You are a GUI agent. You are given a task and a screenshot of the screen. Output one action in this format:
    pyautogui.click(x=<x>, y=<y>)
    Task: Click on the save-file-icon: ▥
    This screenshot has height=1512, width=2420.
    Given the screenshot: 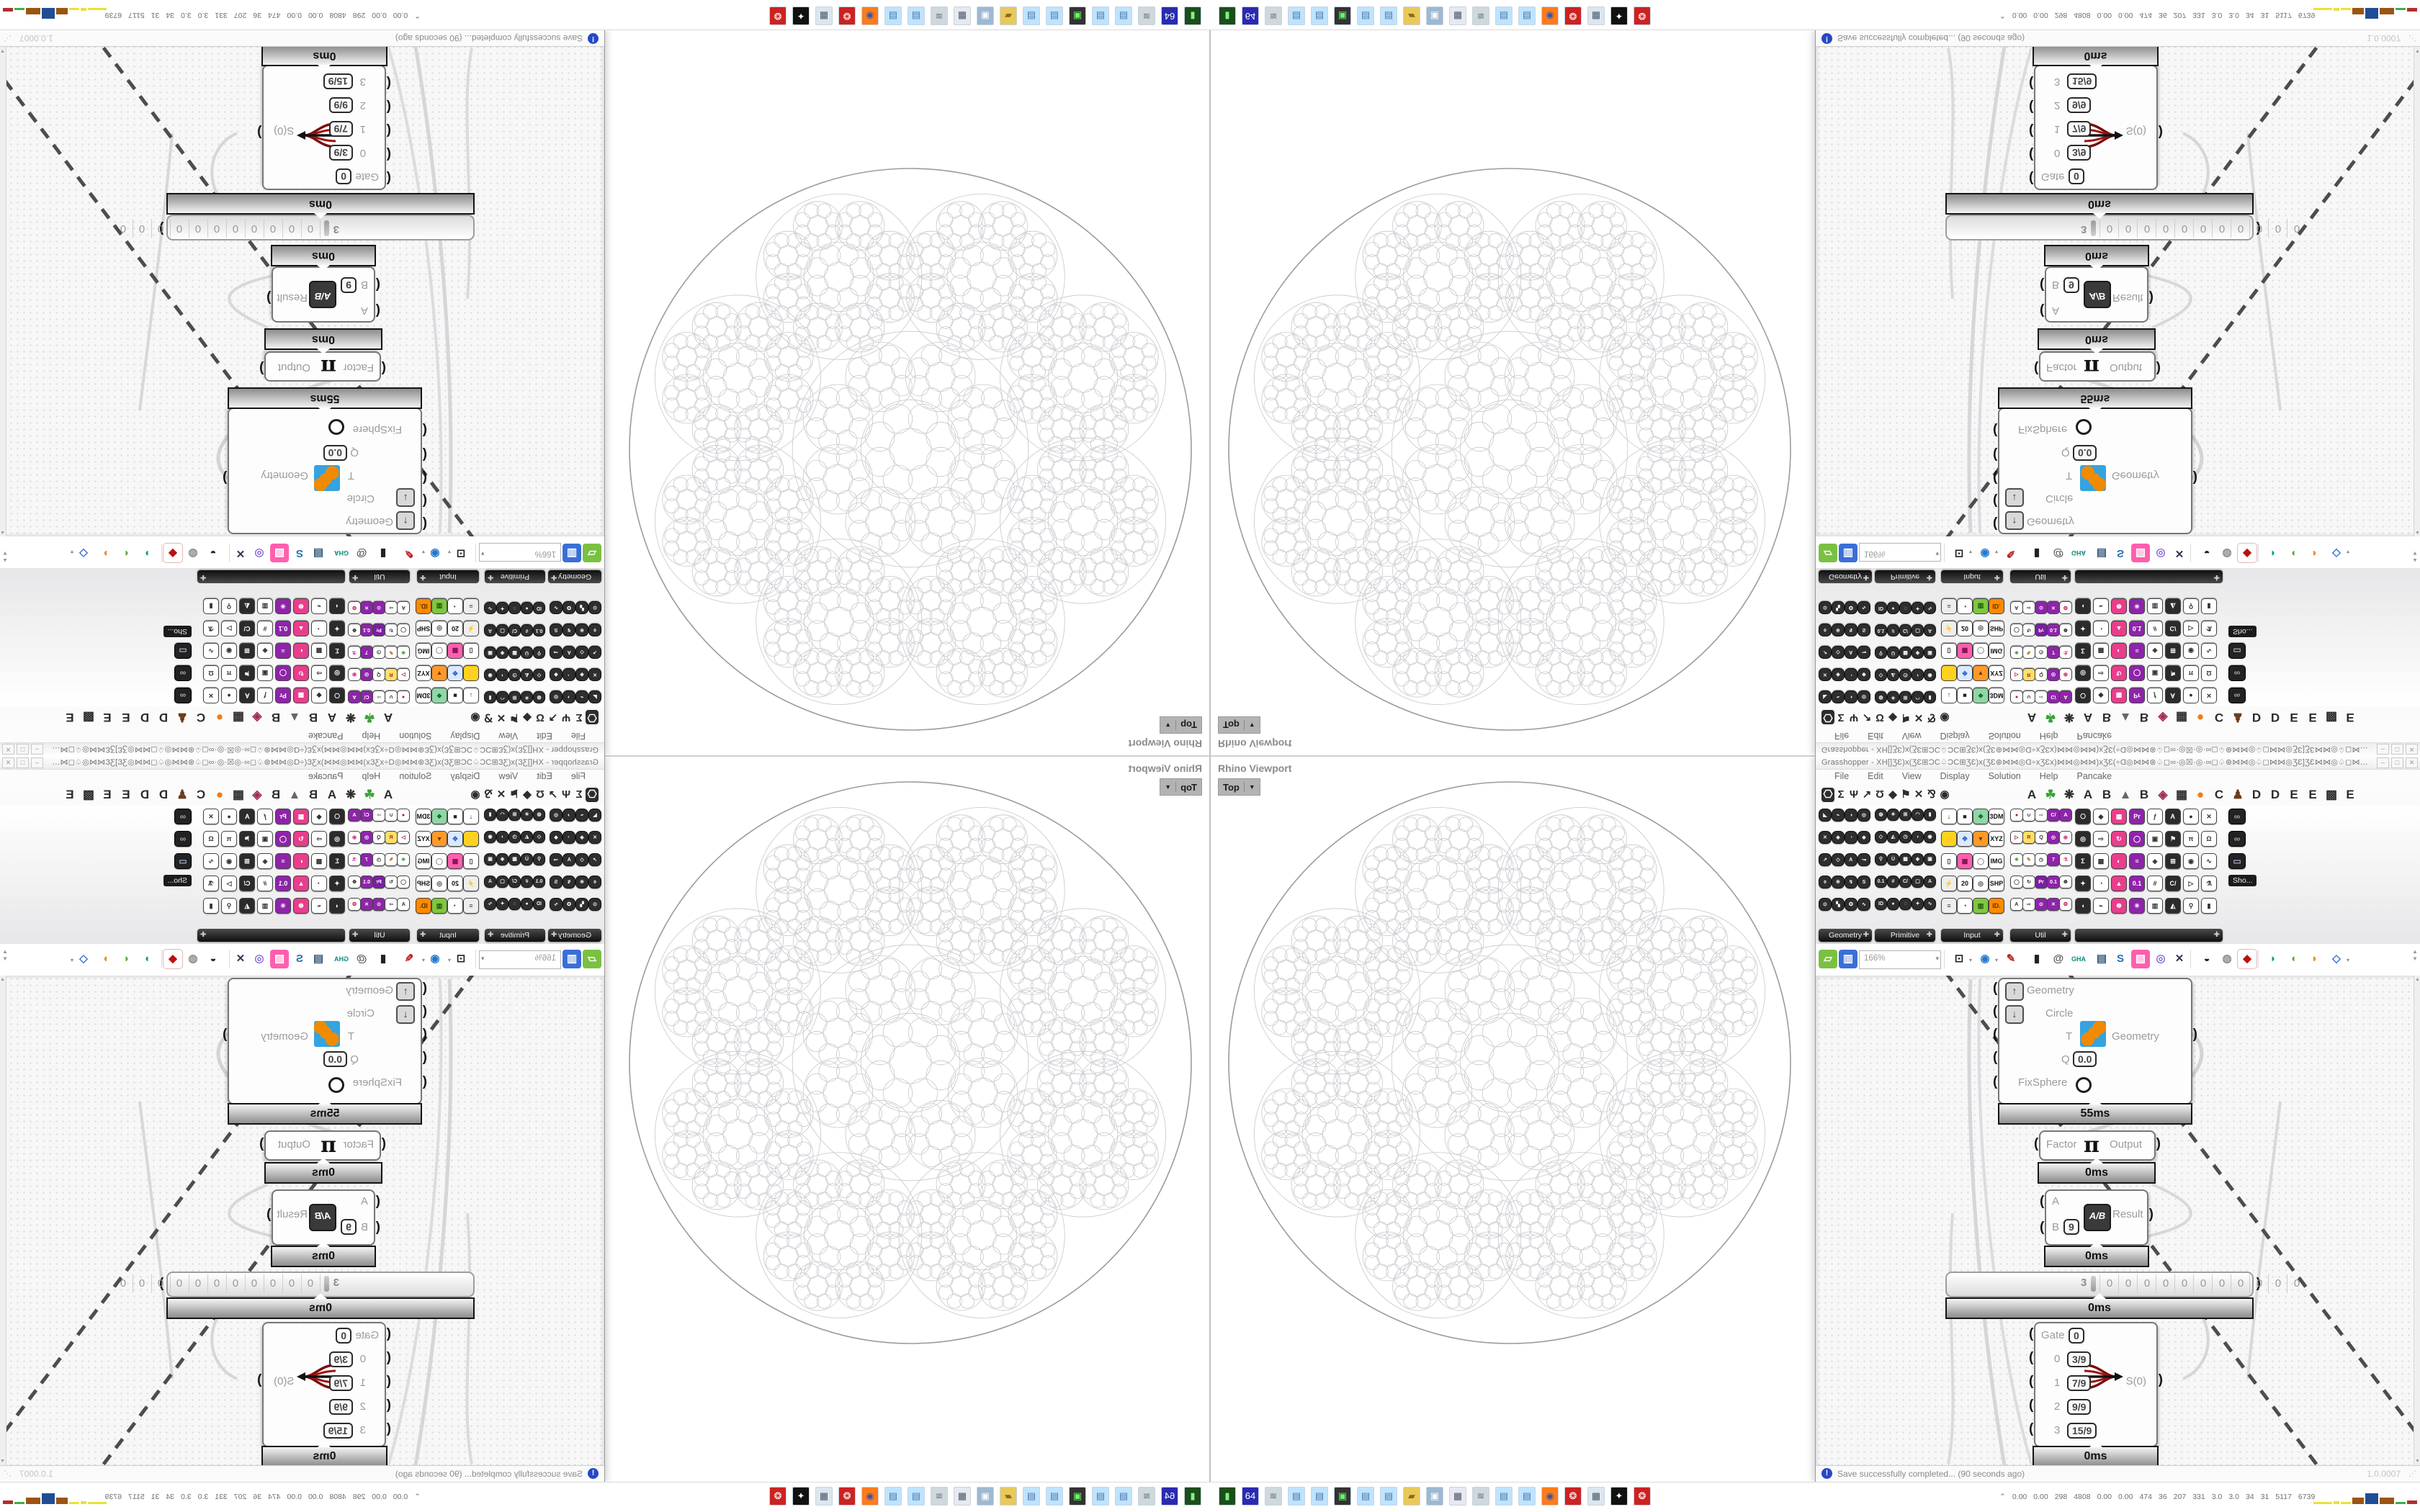 What is the action you would take?
    pyautogui.click(x=572, y=959)
    